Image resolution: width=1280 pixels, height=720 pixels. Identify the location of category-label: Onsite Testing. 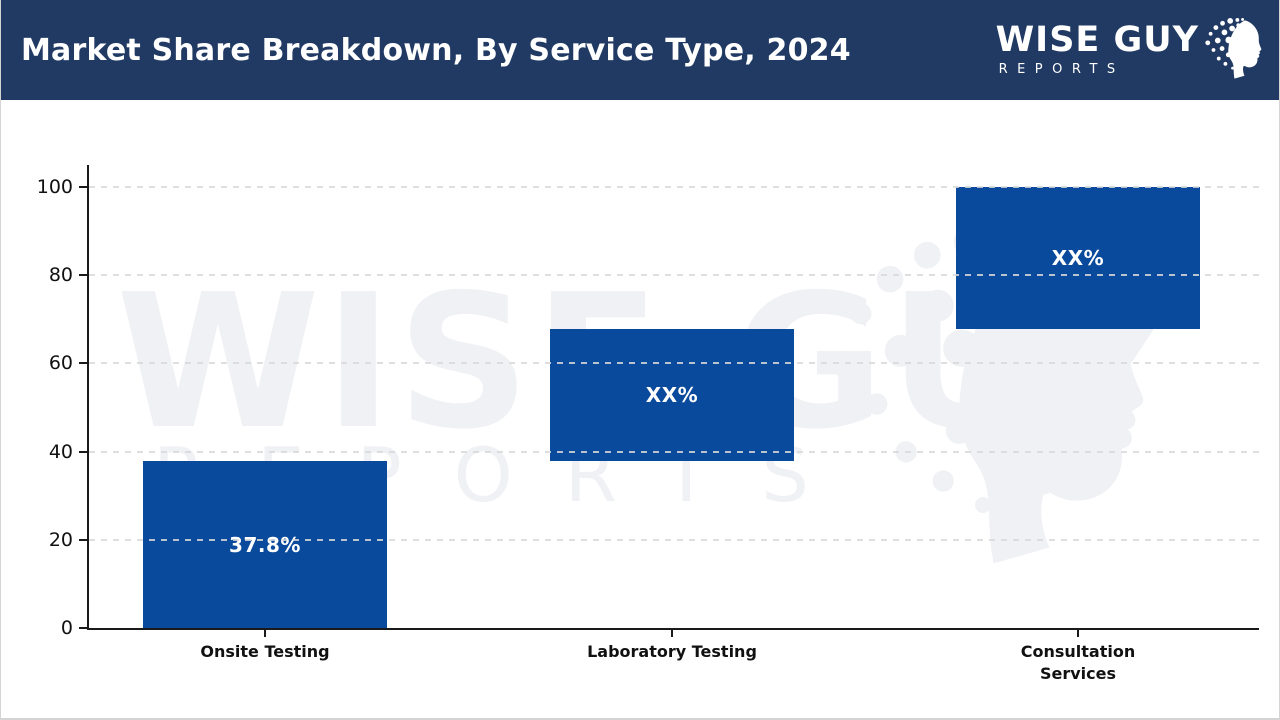
(265, 651).